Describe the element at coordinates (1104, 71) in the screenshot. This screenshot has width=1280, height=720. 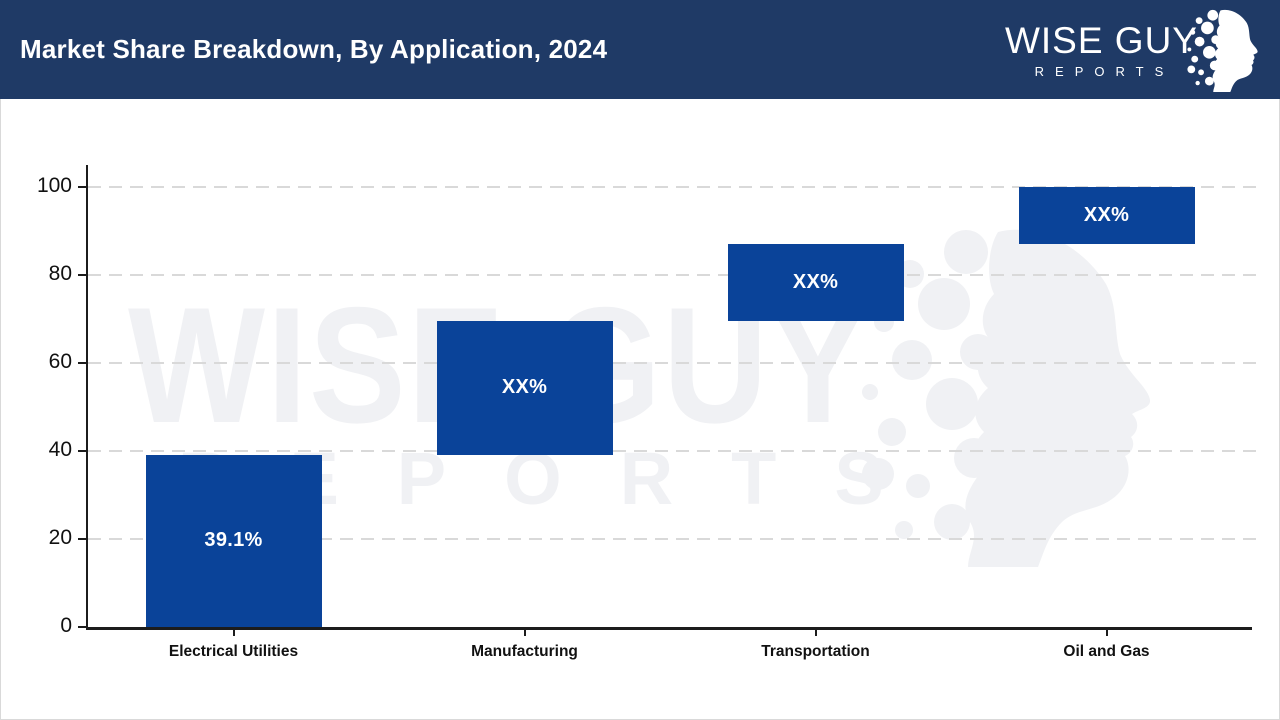
I see `brand-subtitle: REPORTS` at that location.